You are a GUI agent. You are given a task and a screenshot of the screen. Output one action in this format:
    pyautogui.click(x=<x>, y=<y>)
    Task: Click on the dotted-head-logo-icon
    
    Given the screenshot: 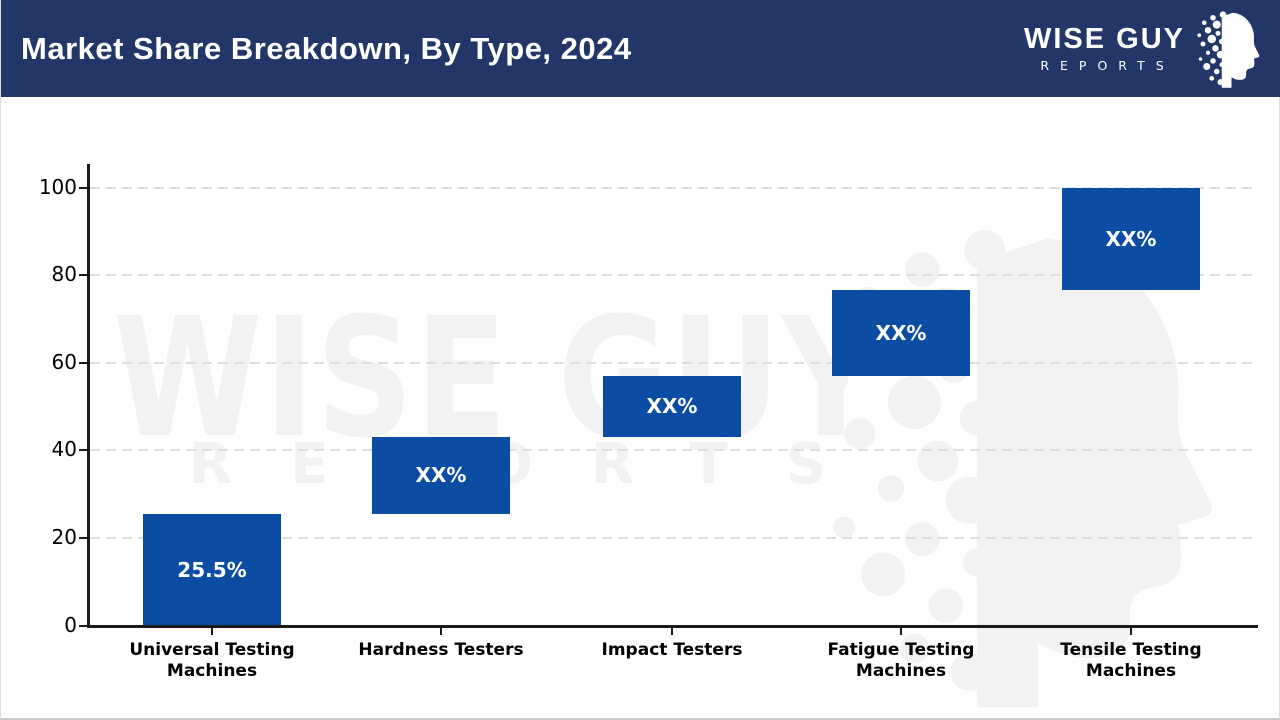 What is the action you would take?
    pyautogui.click(x=1228, y=49)
    